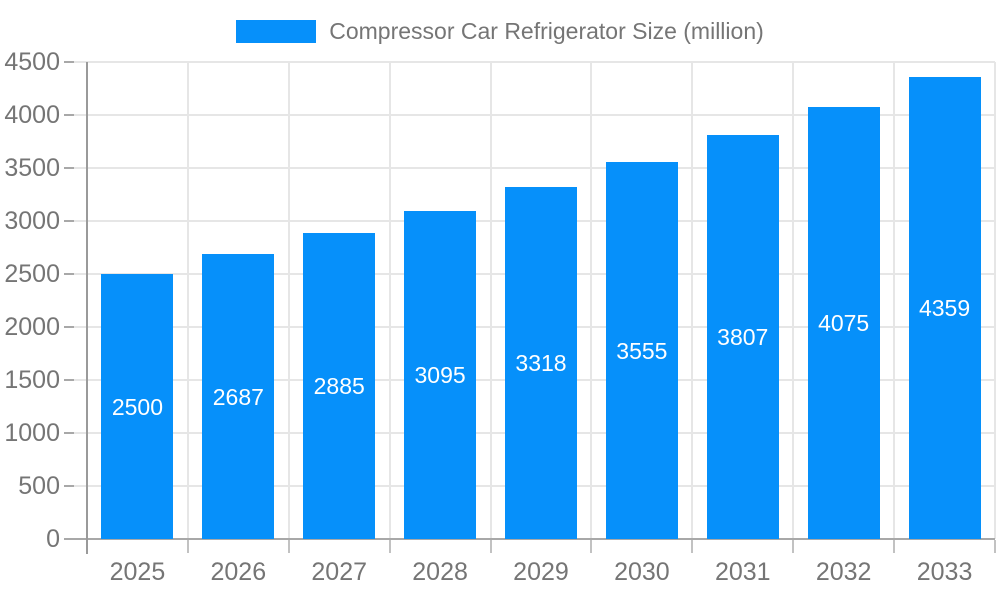 The width and height of the screenshot is (1000, 600). What do you see at coordinates (529, 539) in the screenshot?
I see `x-axis-line` at bounding box center [529, 539].